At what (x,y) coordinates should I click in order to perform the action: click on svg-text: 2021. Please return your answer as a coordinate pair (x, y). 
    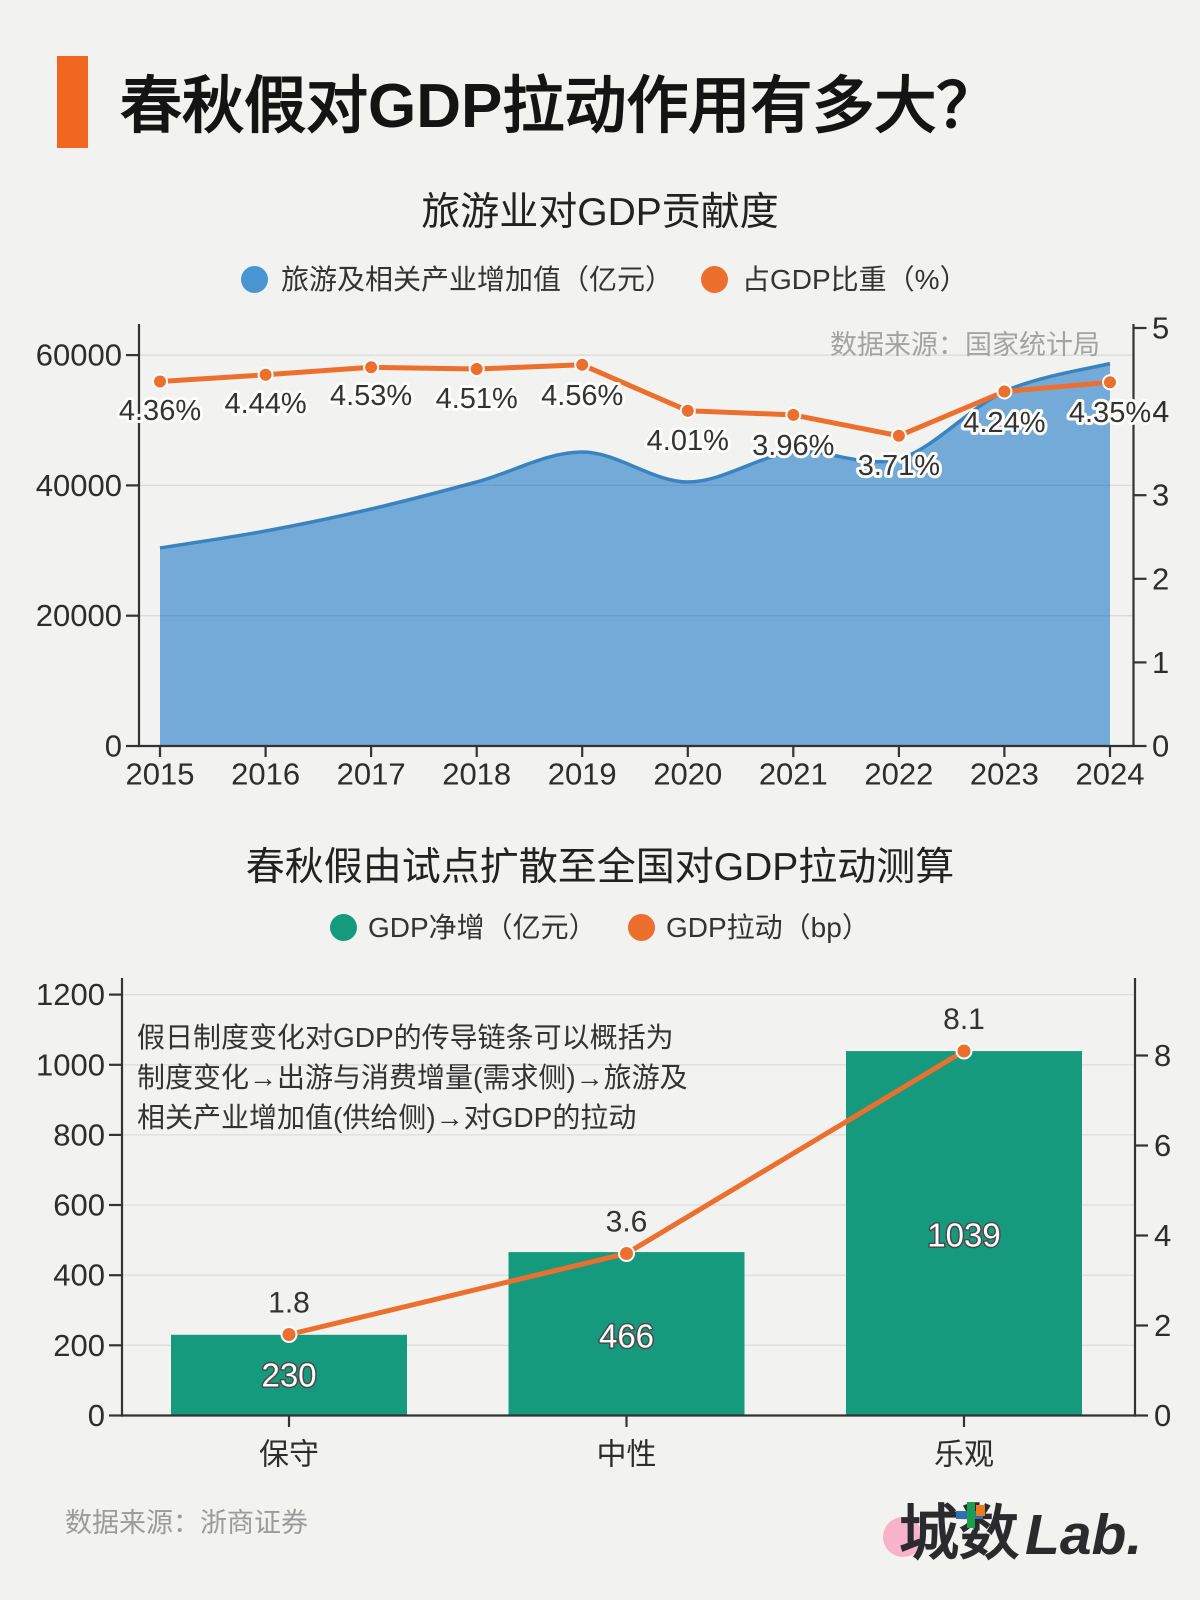
    Looking at the image, I should click on (793, 774).